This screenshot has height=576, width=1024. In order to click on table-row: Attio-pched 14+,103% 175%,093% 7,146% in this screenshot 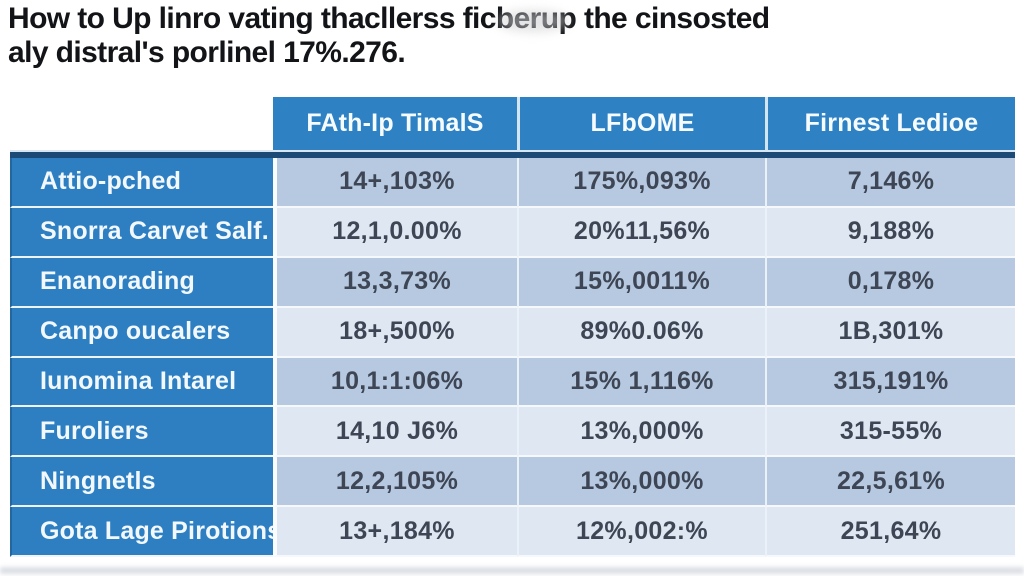, I will do `click(512, 183)`.